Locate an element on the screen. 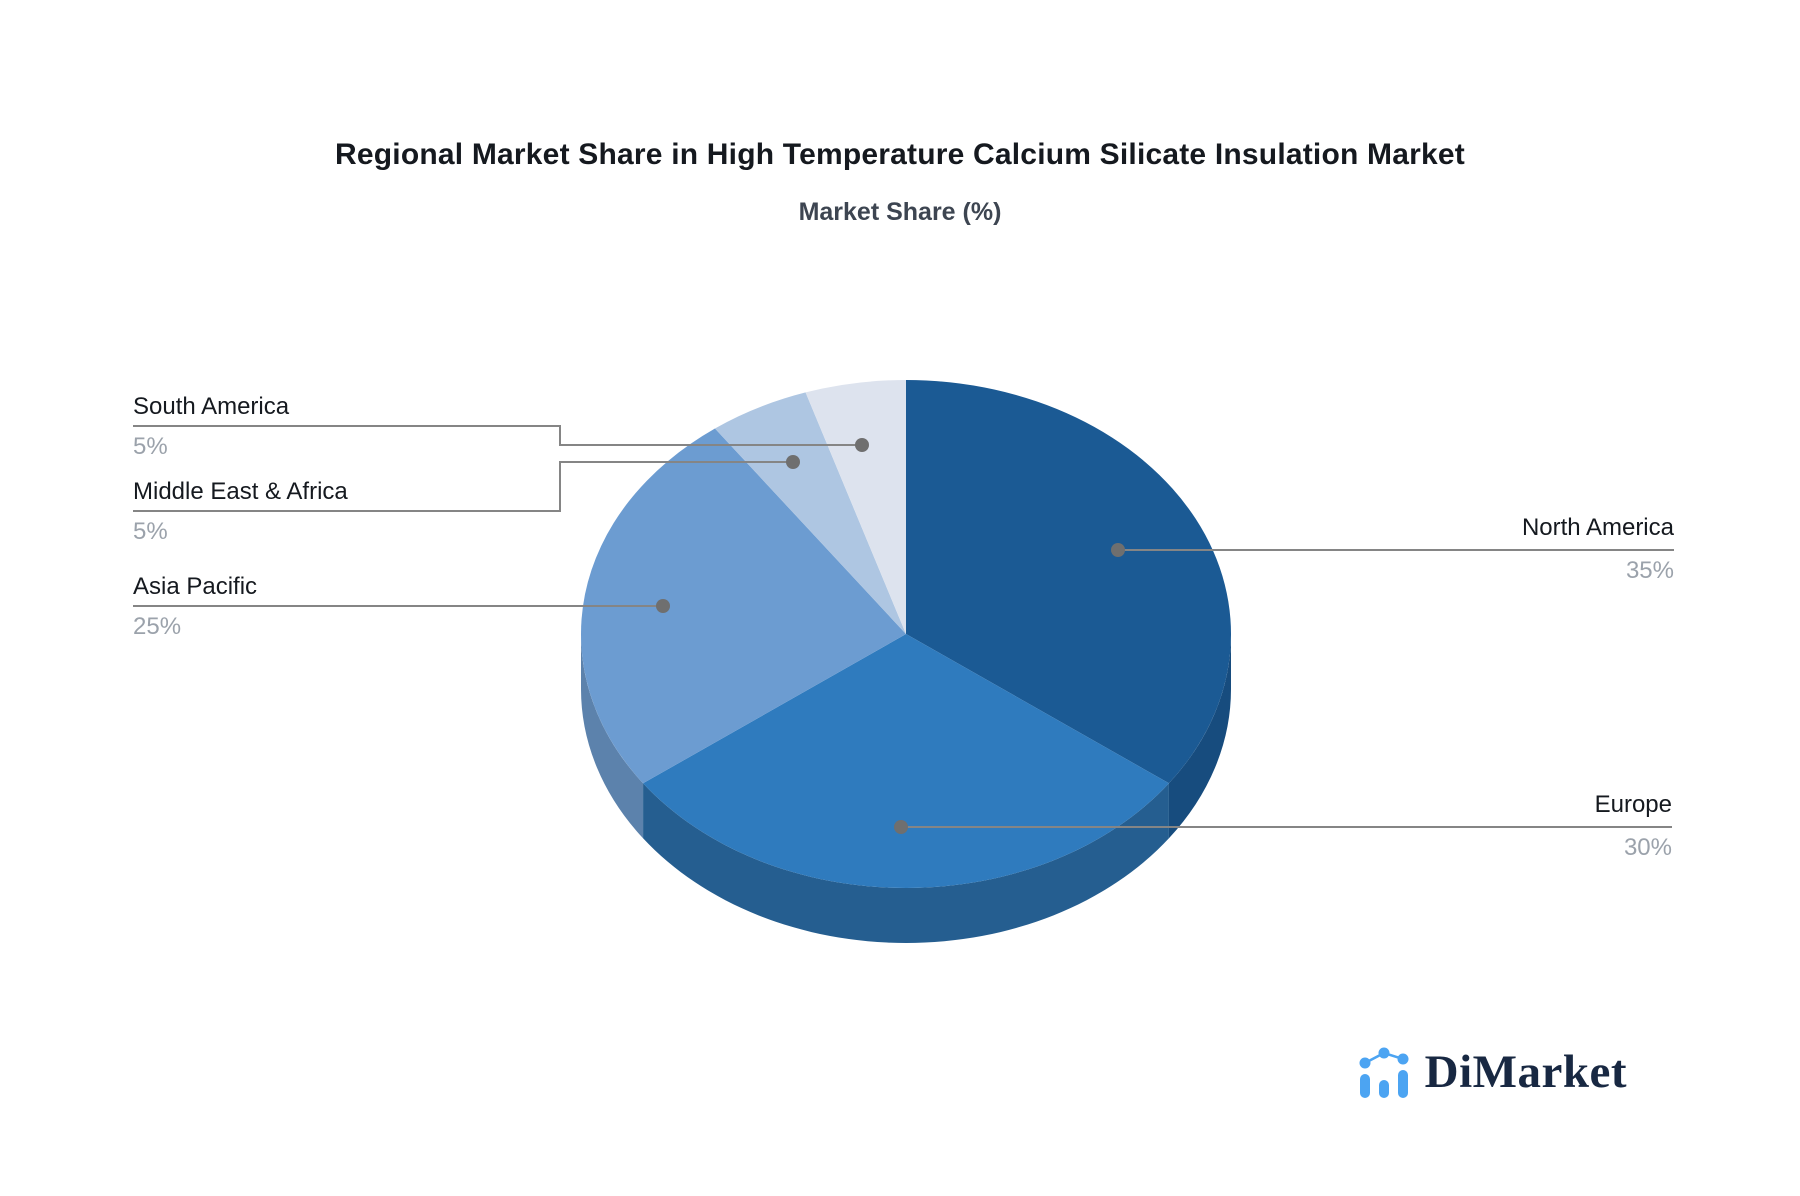 Image resolution: width=1800 pixels, height=1196 pixels. pie-slice-asia-pacific is located at coordinates (743, 606).